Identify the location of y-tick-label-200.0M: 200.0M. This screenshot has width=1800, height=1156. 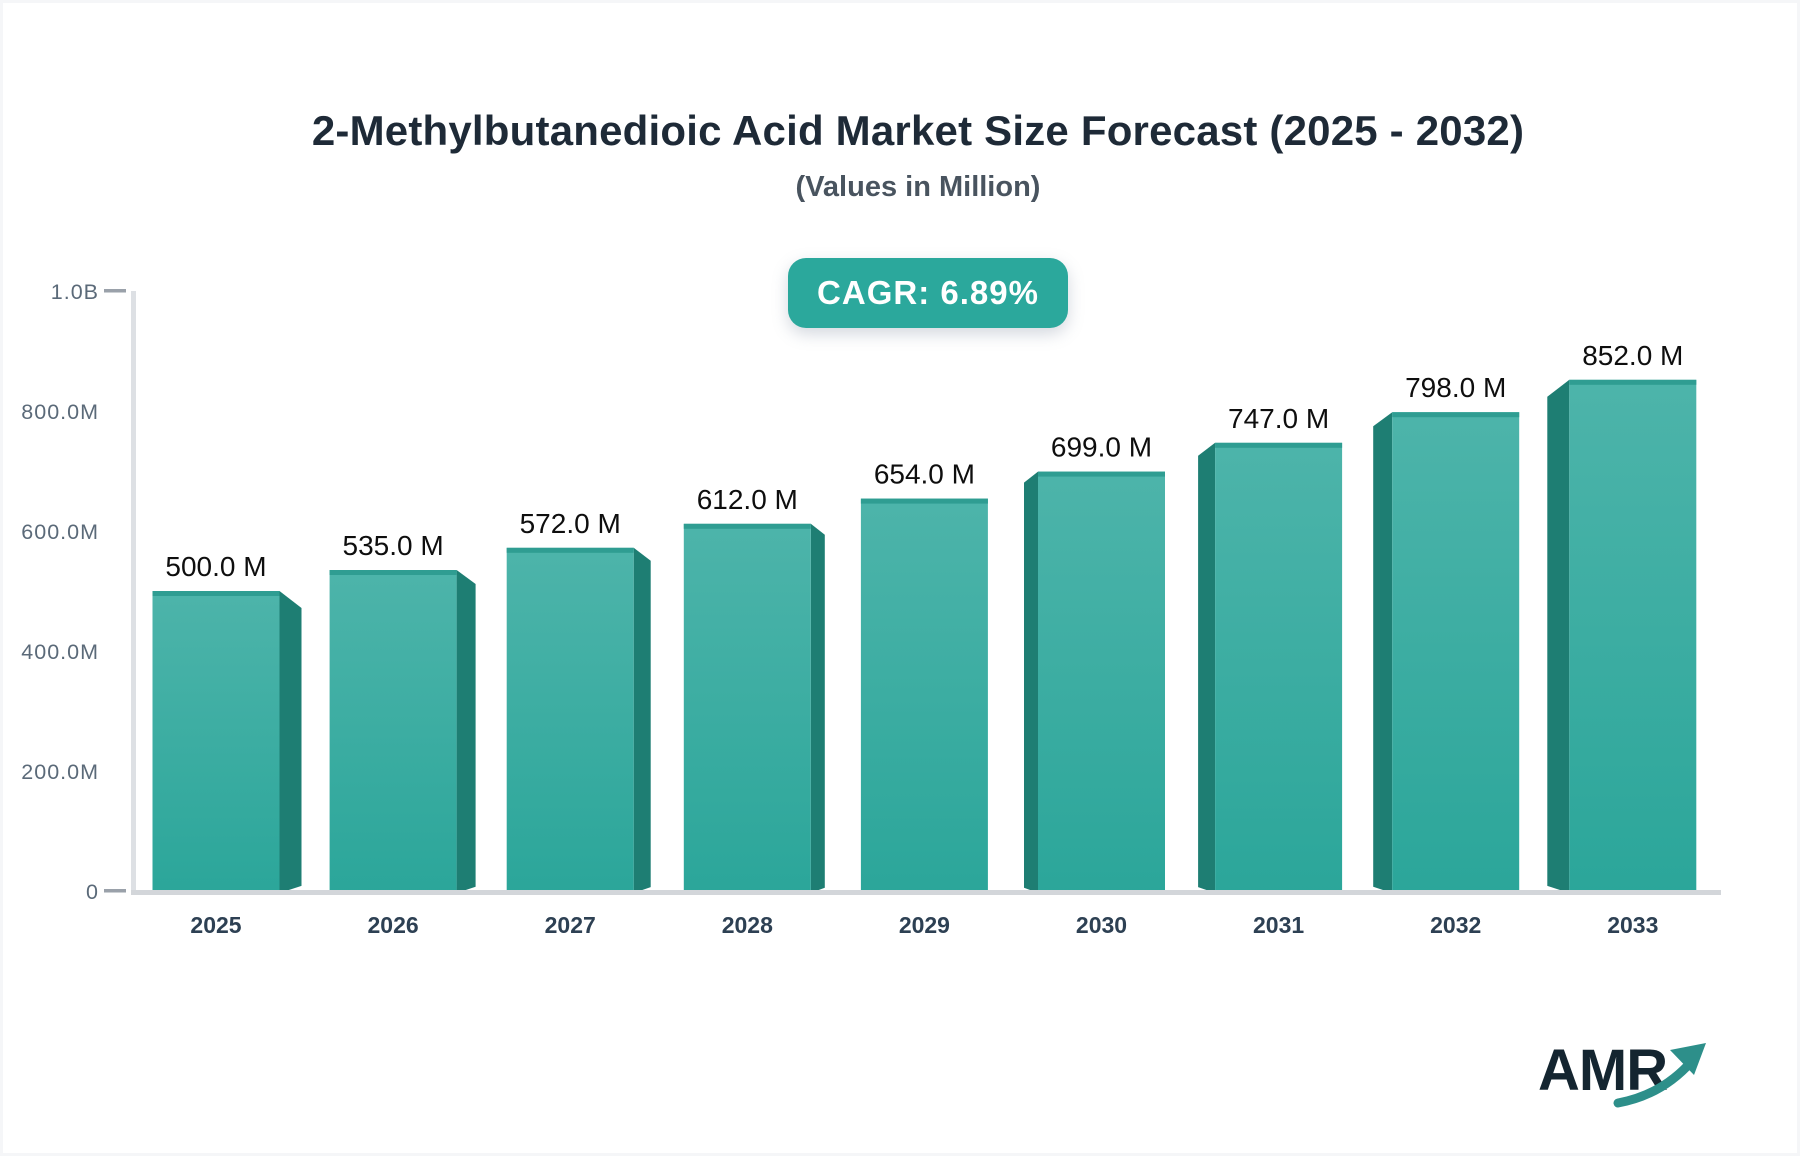
(60, 772).